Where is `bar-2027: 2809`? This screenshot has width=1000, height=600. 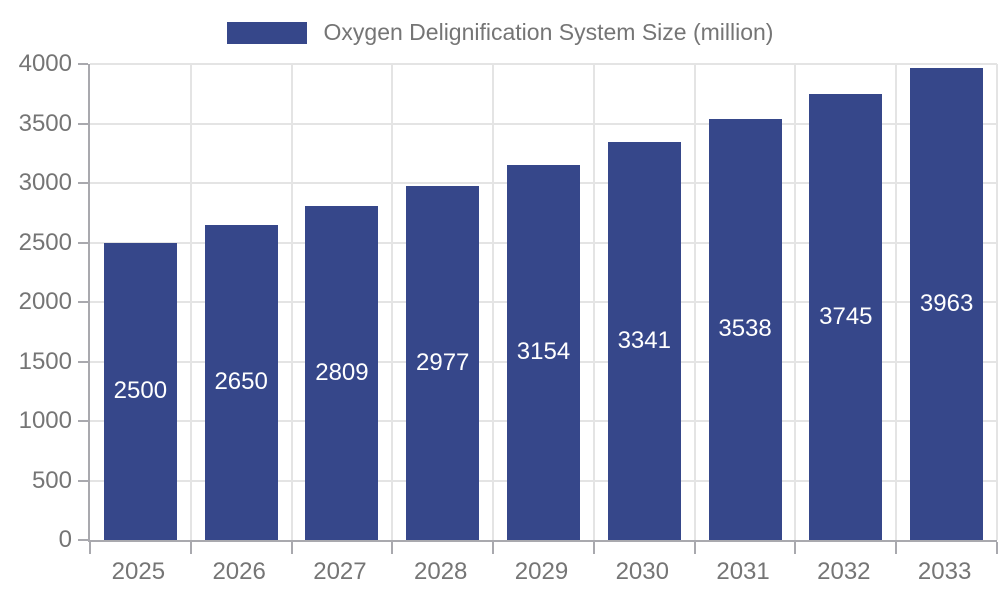
bar-2027: 2809 is located at coordinates (342, 372).